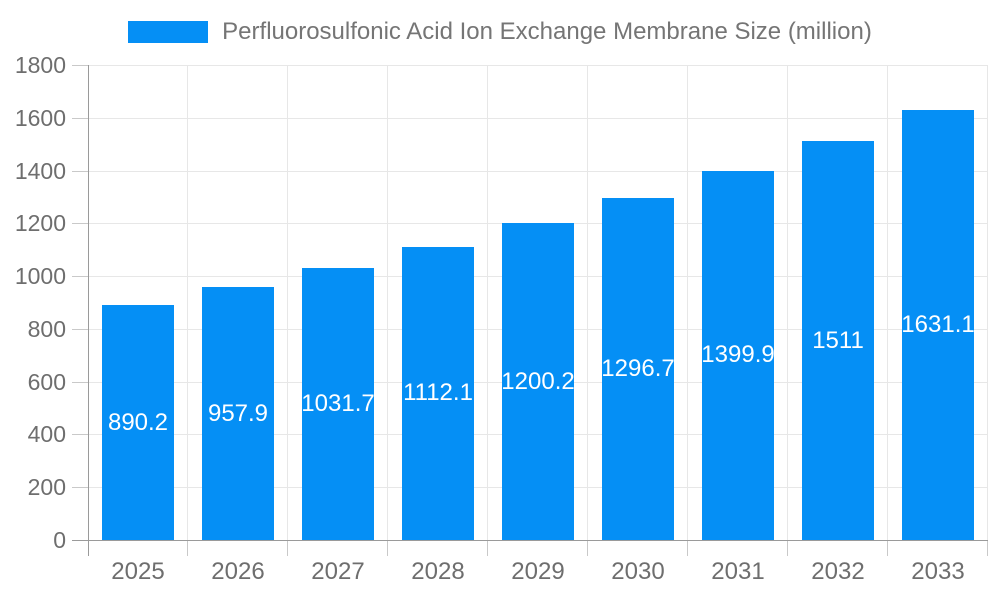  I want to click on bar-value-label: 1031.7, so click(338, 403).